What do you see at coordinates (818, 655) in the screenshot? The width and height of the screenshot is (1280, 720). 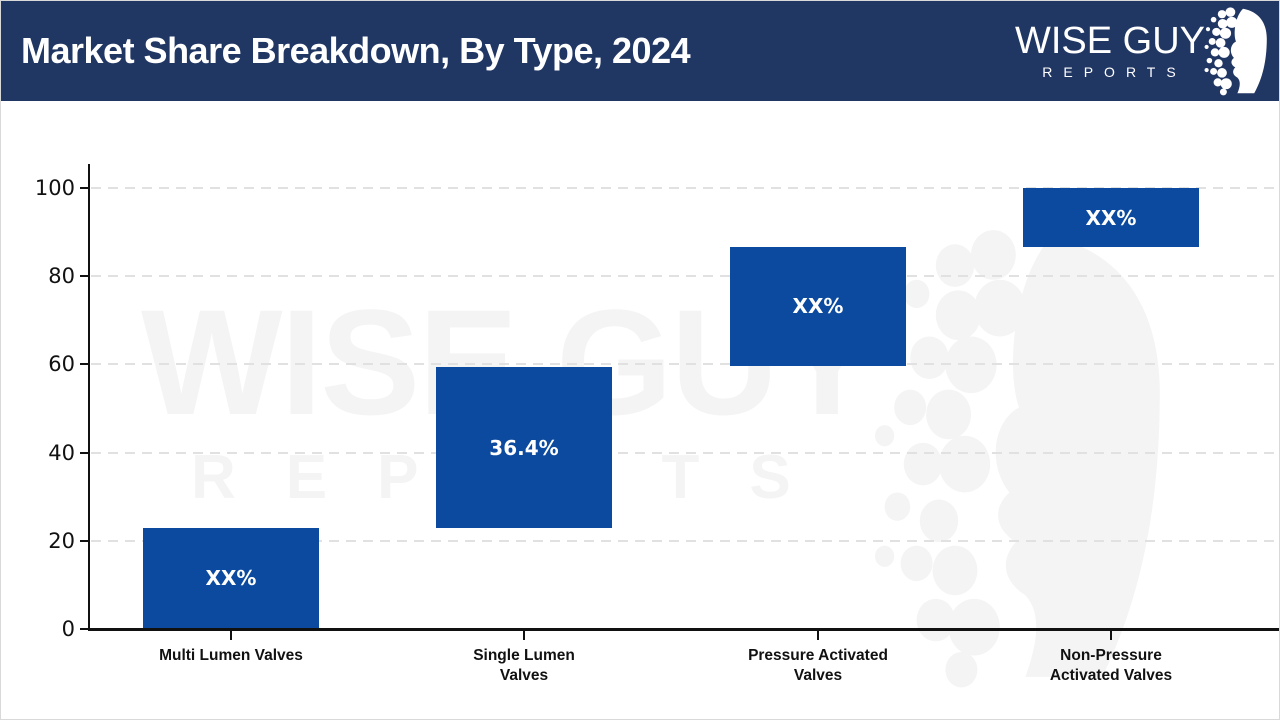 I see `x-category-label-line: Pressure Activated` at bounding box center [818, 655].